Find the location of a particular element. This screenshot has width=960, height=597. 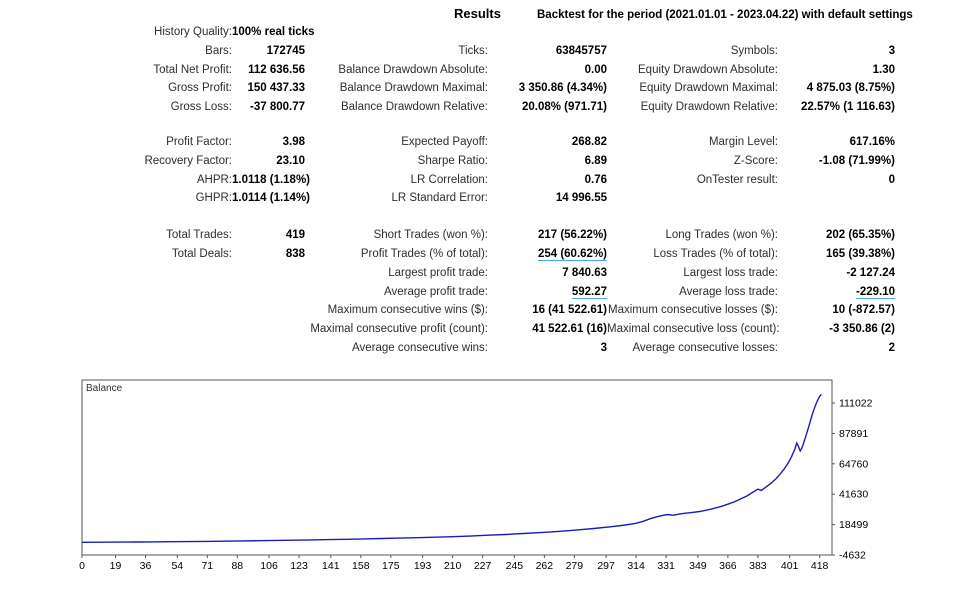

stat-value: 1.30 is located at coordinates (883, 69).